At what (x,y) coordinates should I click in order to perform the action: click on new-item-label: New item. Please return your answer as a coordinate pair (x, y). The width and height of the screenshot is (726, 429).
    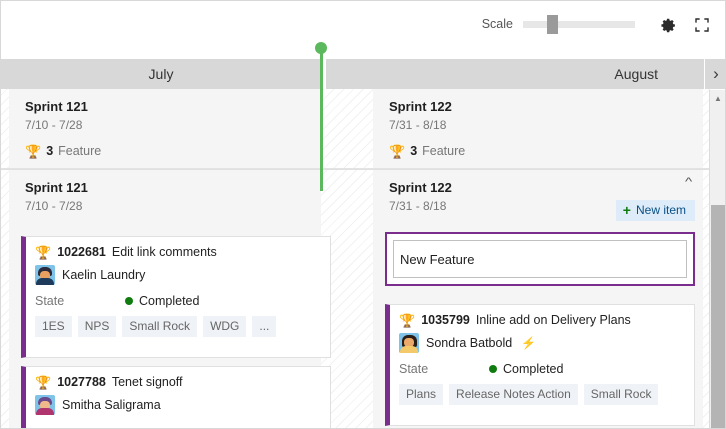
    Looking at the image, I should click on (660, 210).